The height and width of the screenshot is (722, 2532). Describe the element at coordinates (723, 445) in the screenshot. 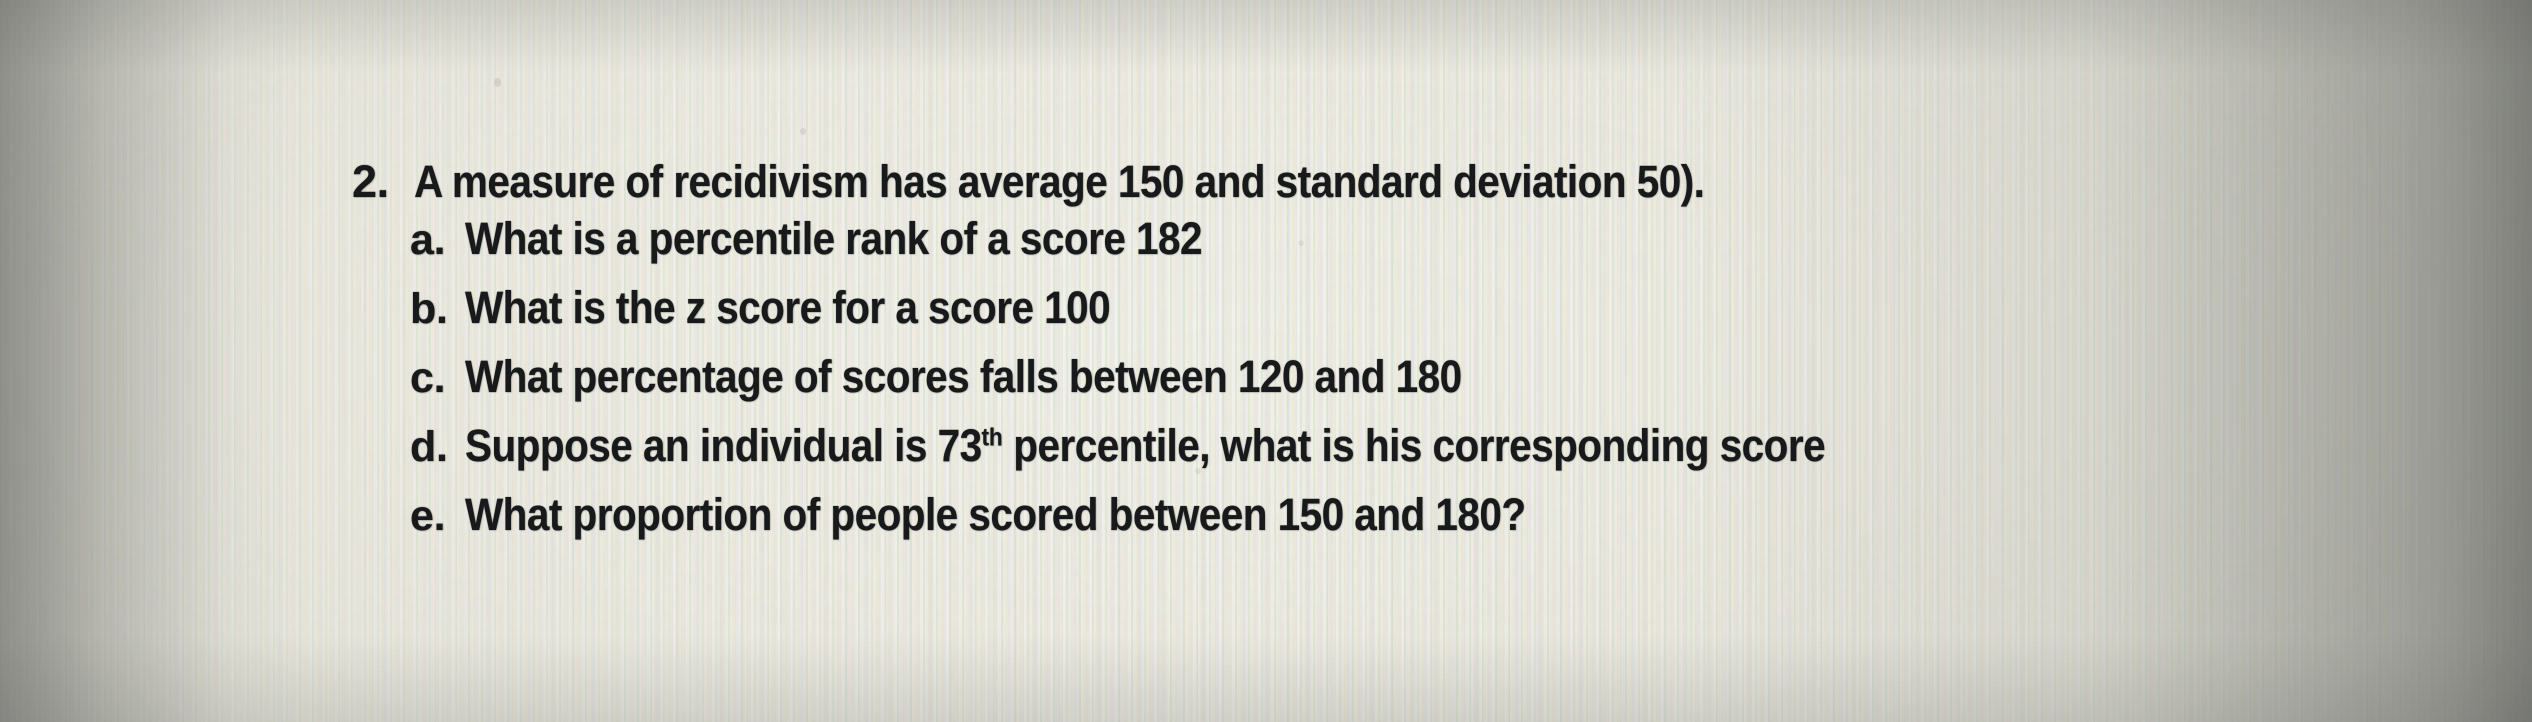

I see `part-text-d-before-superscript: Suppose an individual is 73` at that location.